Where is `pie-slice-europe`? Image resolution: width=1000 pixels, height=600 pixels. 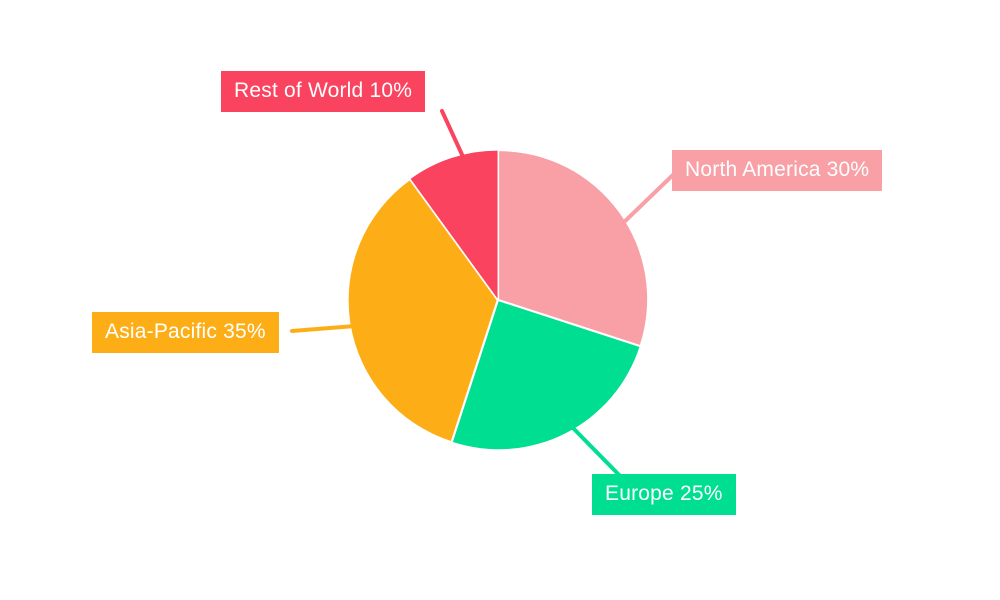
pie-slice-europe is located at coordinates (546, 375).